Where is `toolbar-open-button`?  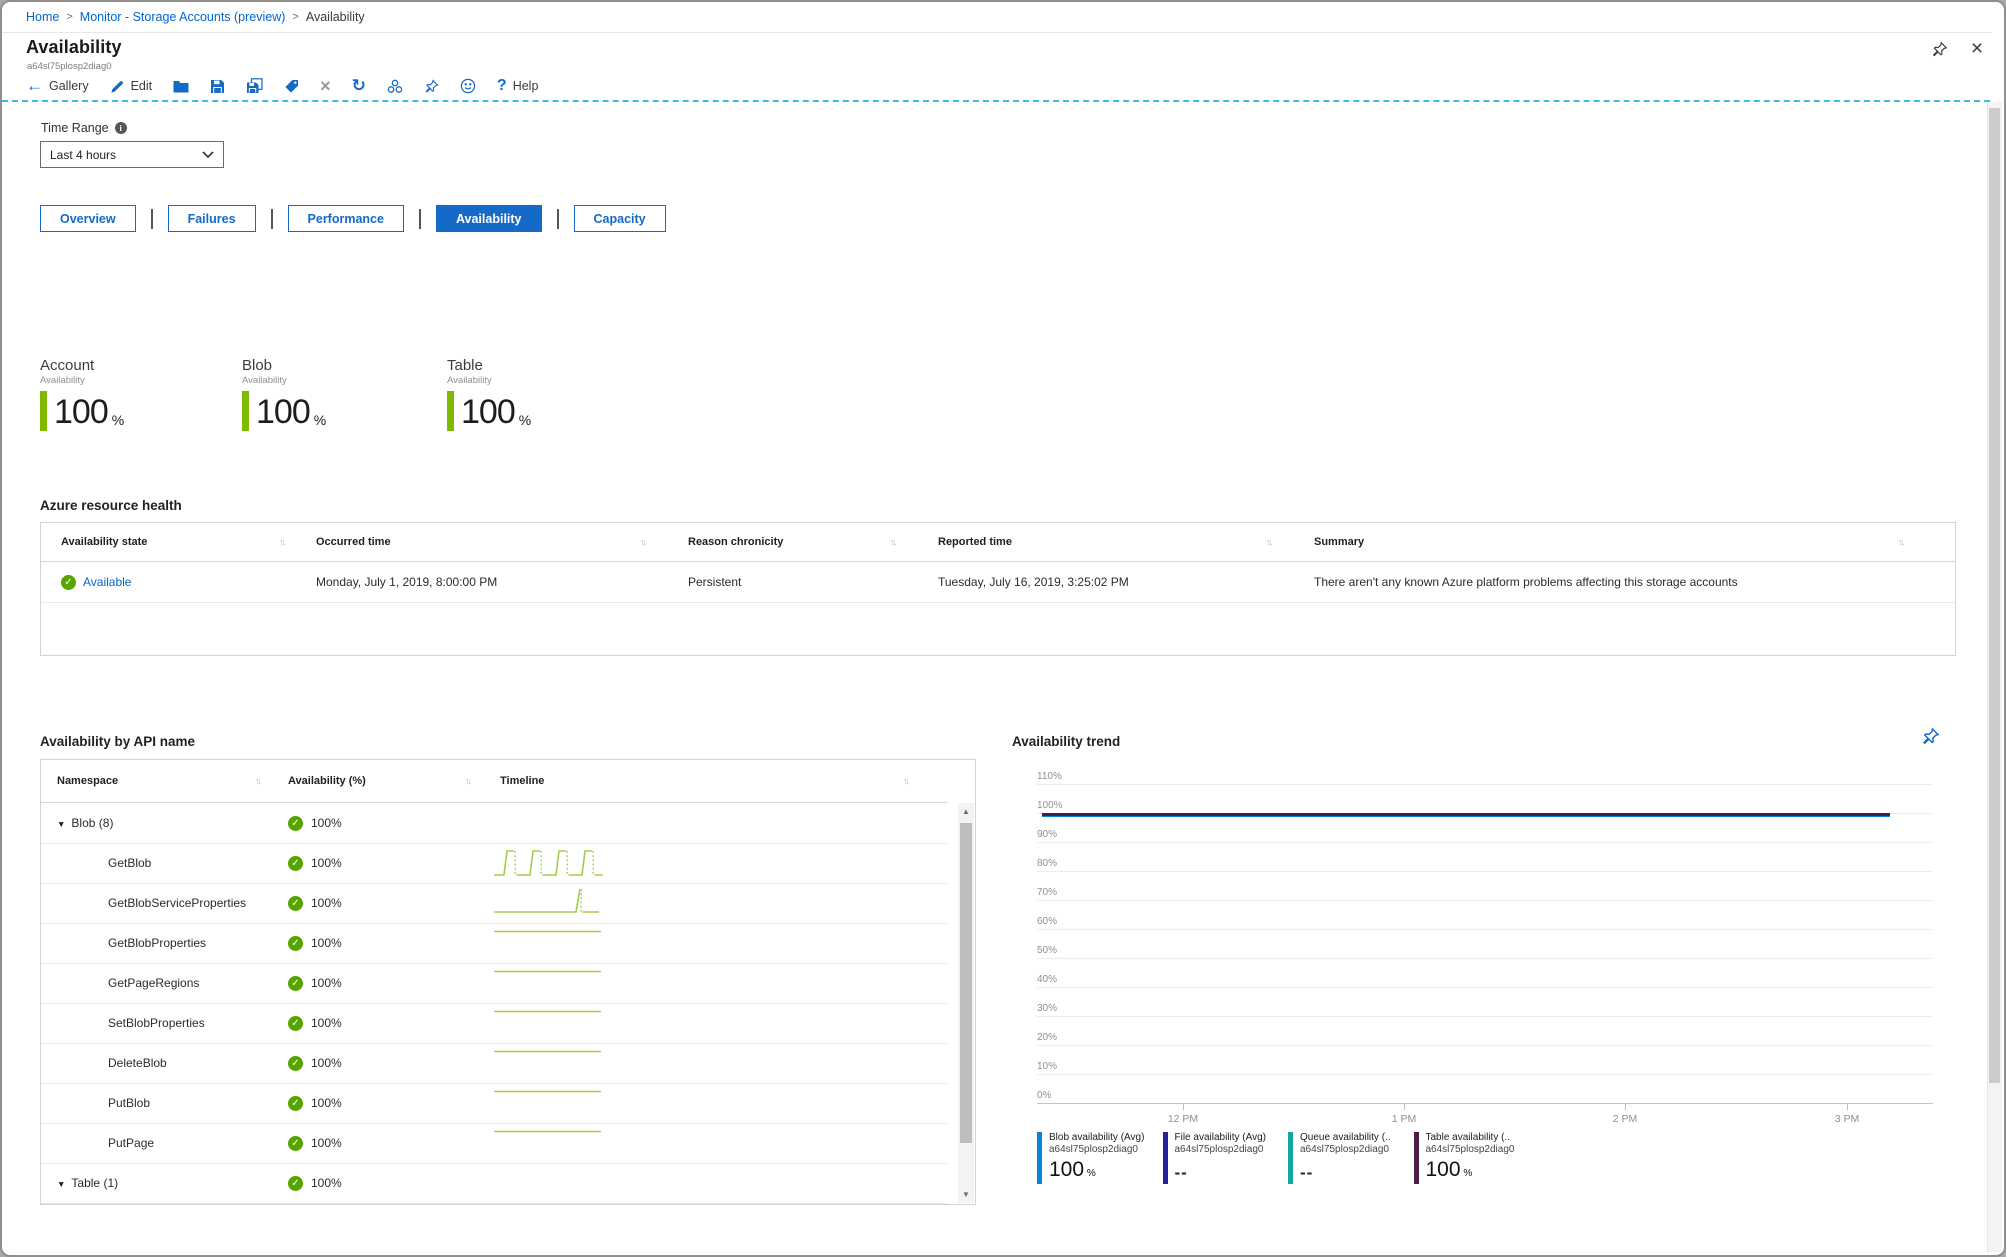 toolbar-open-button is located at coordinates (181, 86).